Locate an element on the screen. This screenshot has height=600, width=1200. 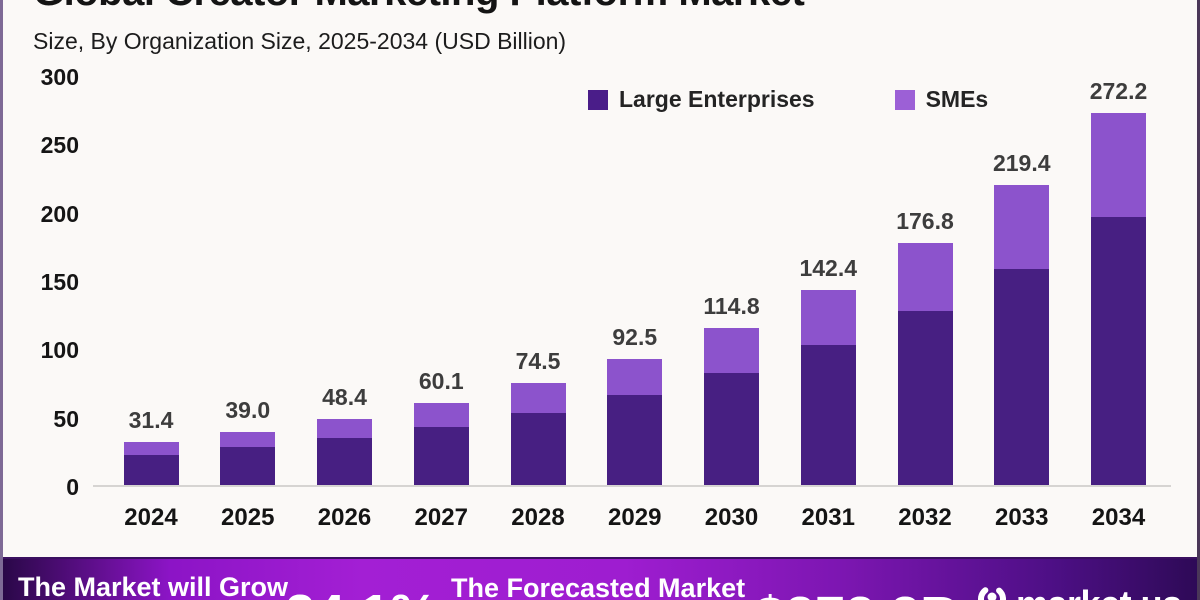
chart-title: Global Creator Marketing Platform Market is located at coordinates (419, 6).